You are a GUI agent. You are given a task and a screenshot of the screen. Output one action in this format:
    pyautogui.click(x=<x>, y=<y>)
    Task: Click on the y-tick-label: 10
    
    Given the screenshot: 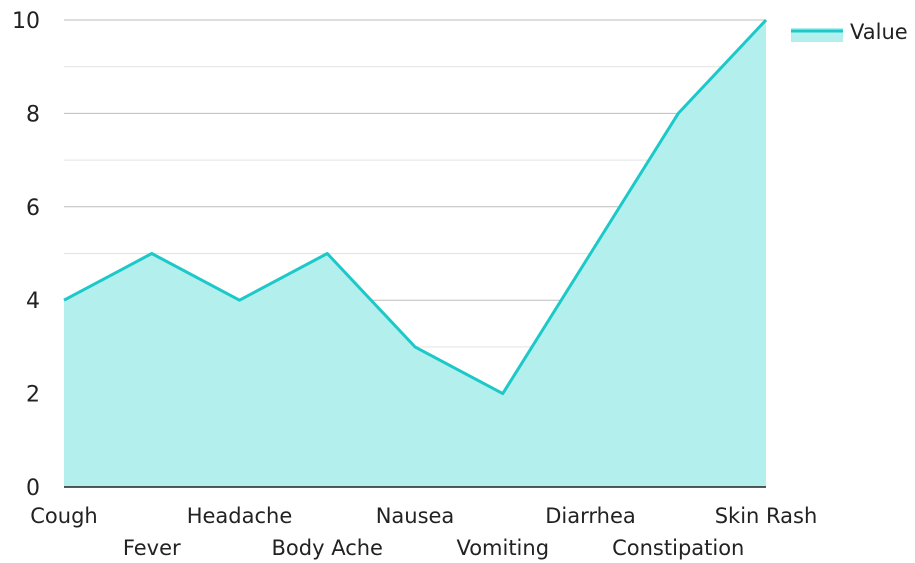 What is the action you would take?
    pyautogui.click(x=26, y=21)
    